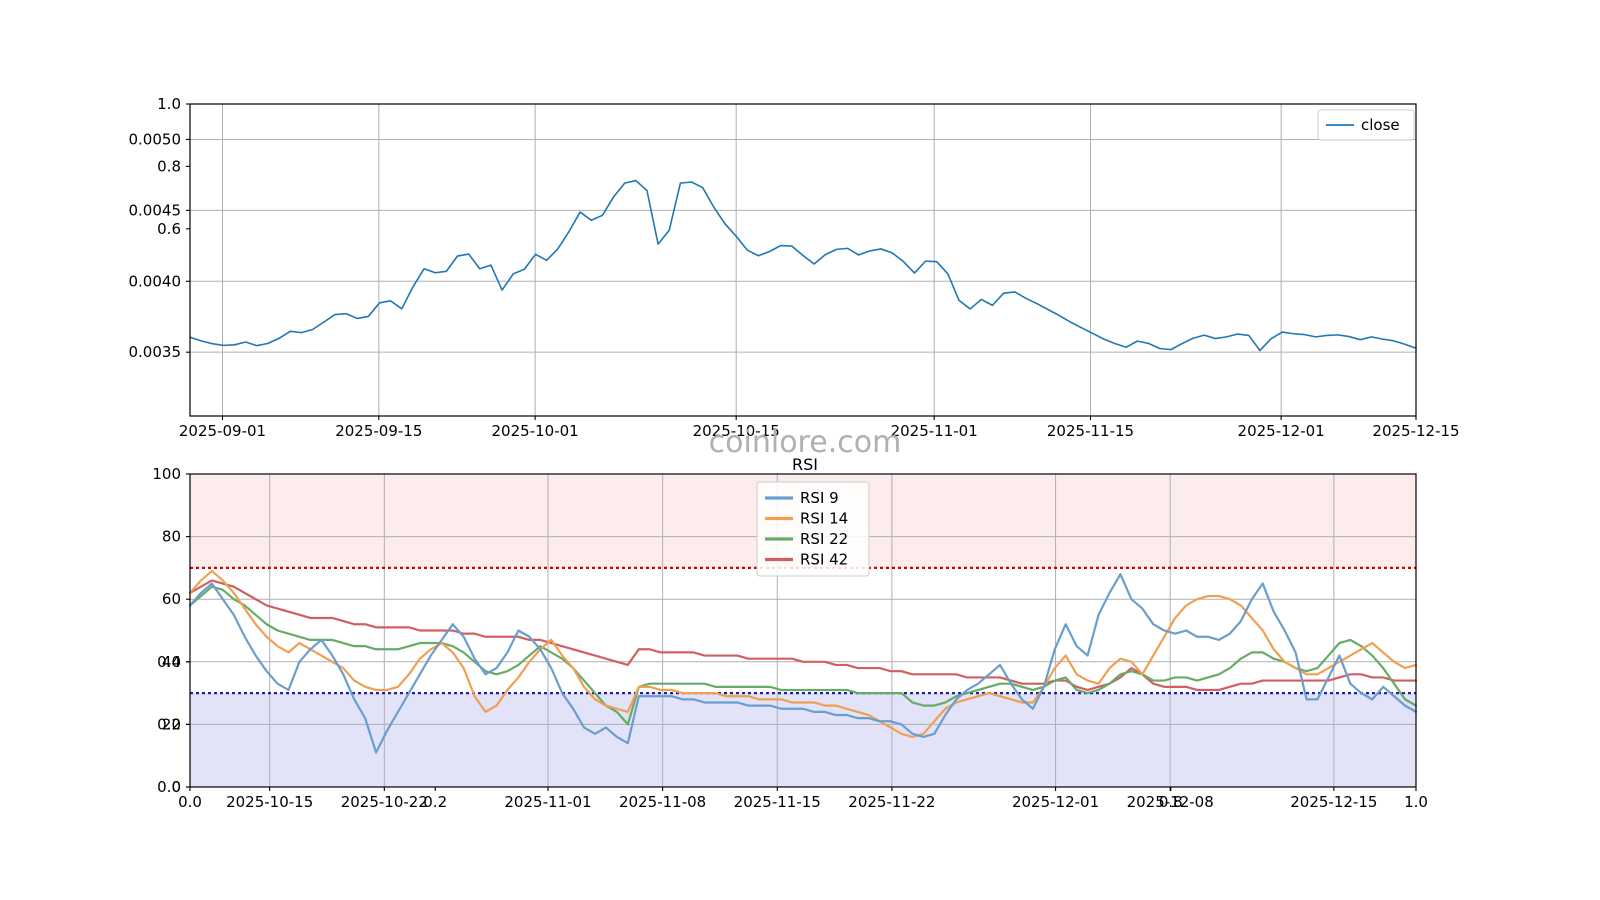 This screenshot has height=900, width=1600. What do you see at coordinates (169, 104) in the screenshot?
I see `price-overlay-ytick-label-2: 1.0` at bounding box center [169, 104].